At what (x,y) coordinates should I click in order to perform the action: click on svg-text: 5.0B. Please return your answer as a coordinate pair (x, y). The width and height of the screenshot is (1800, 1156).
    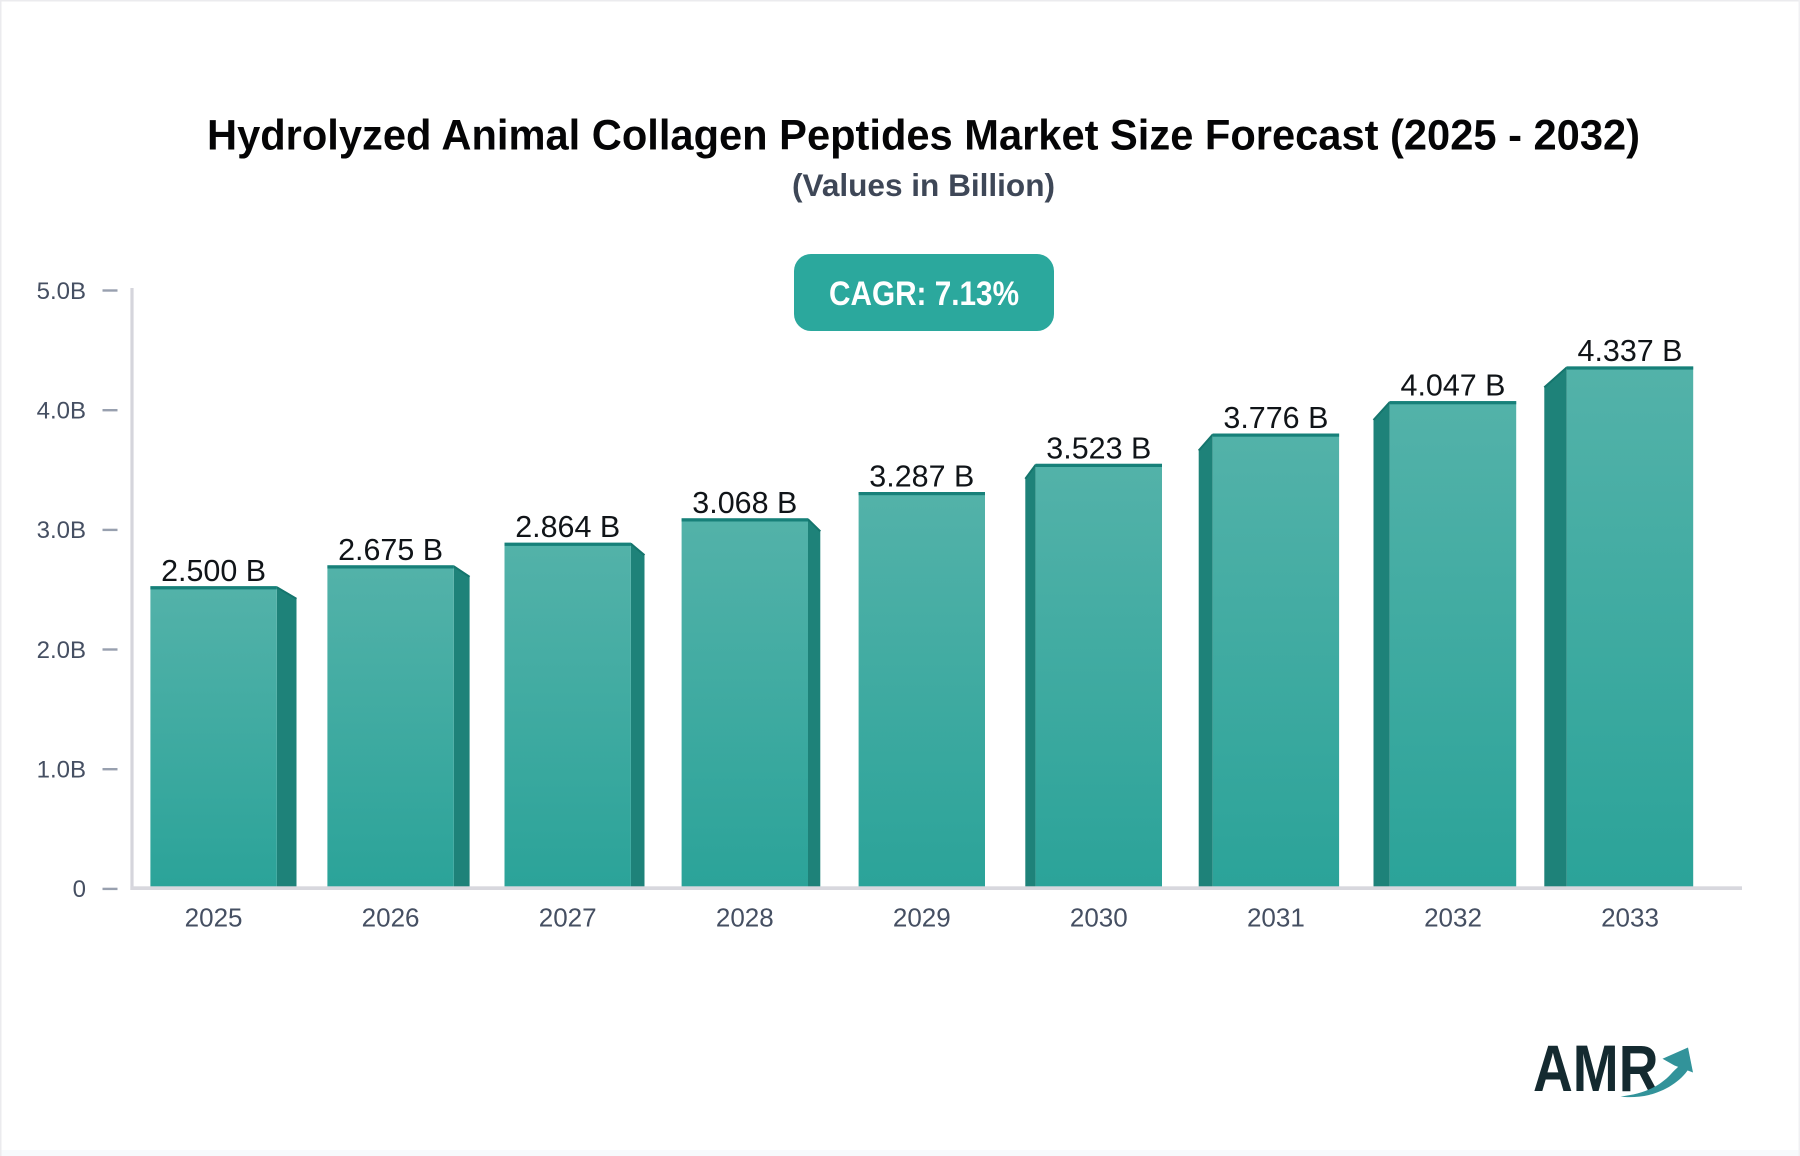
    Looking at the image, I should click on (61, 291).